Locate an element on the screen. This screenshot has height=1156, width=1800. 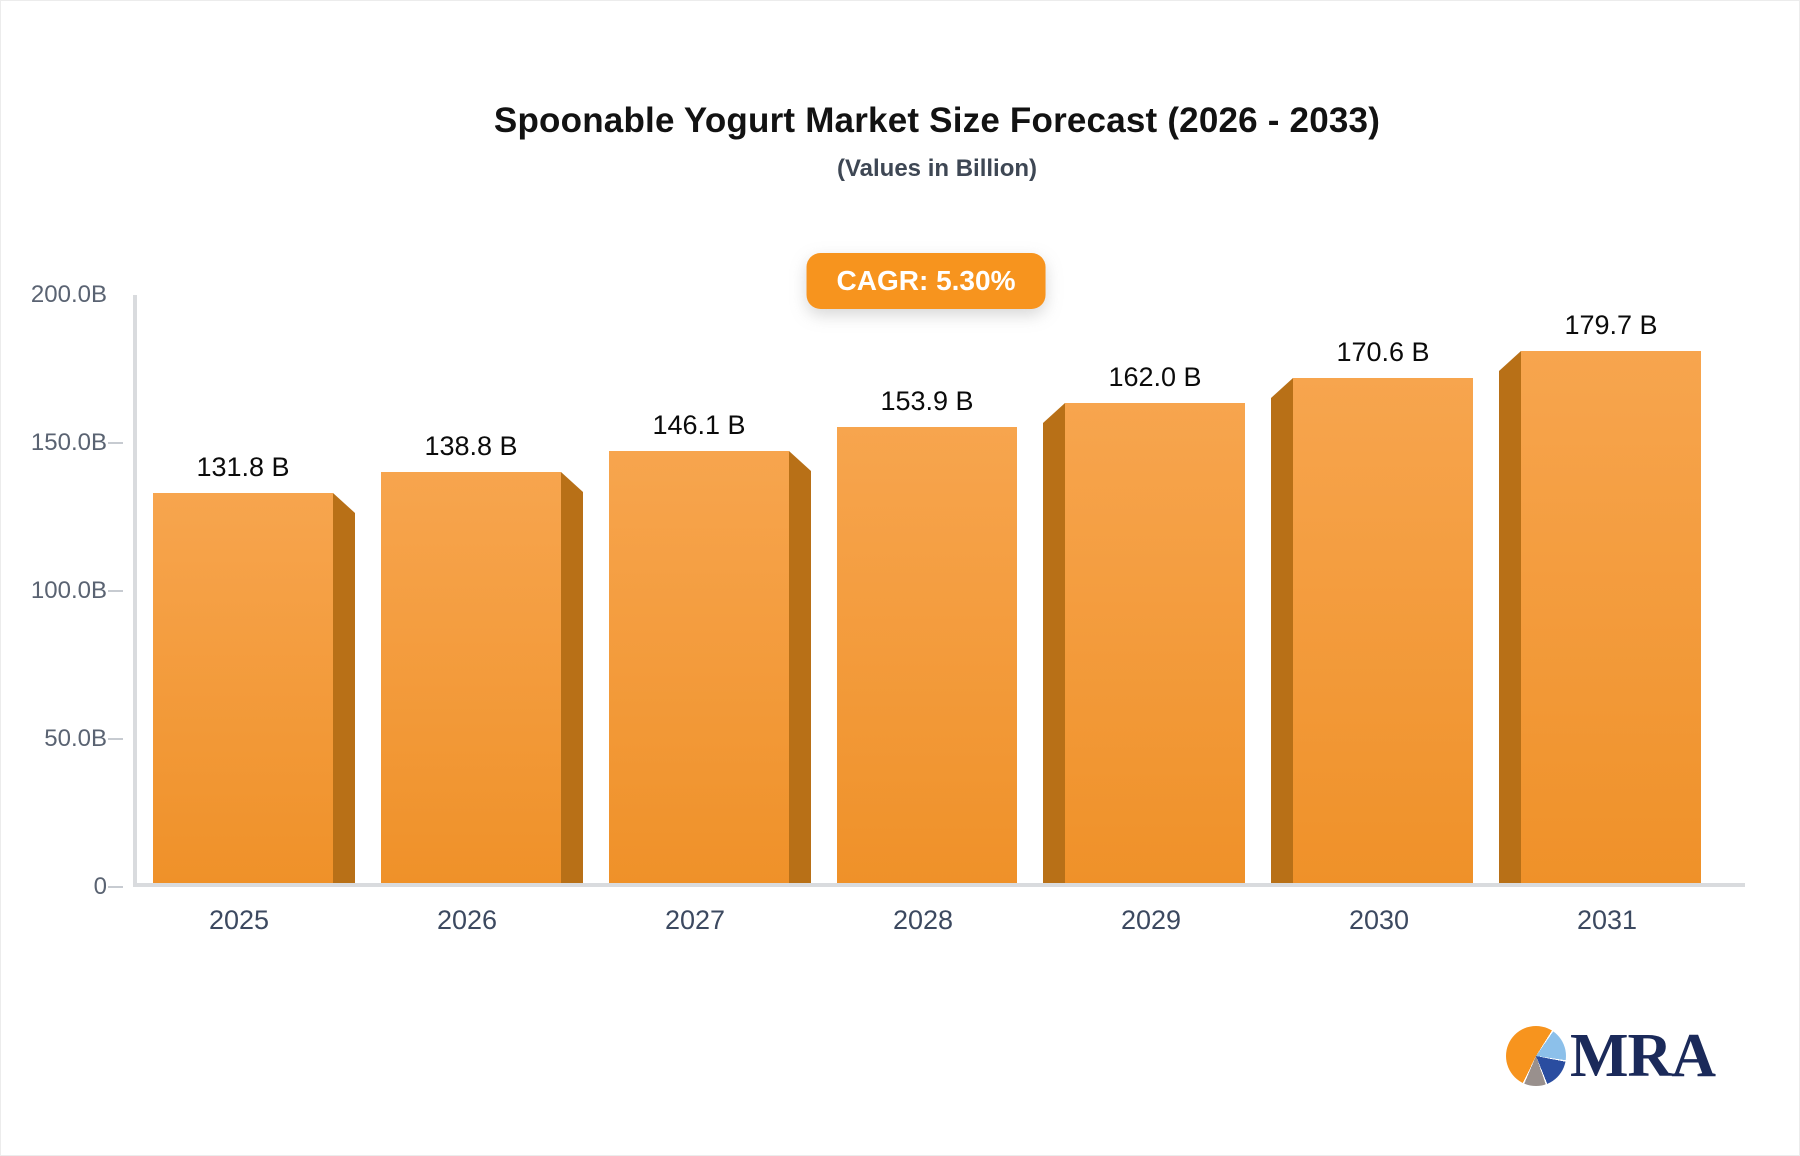
cagr-badge: CAGR: 5.30% is located at coordinates (926, 281).